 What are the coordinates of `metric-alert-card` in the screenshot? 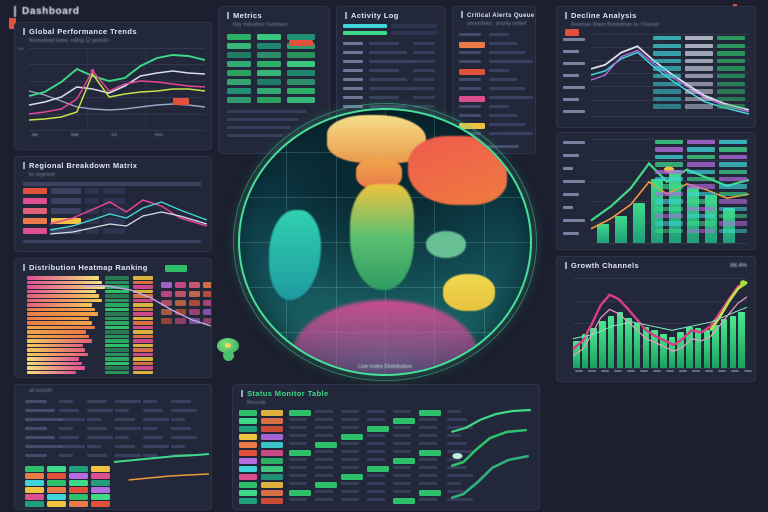 It's located at (301, 43).